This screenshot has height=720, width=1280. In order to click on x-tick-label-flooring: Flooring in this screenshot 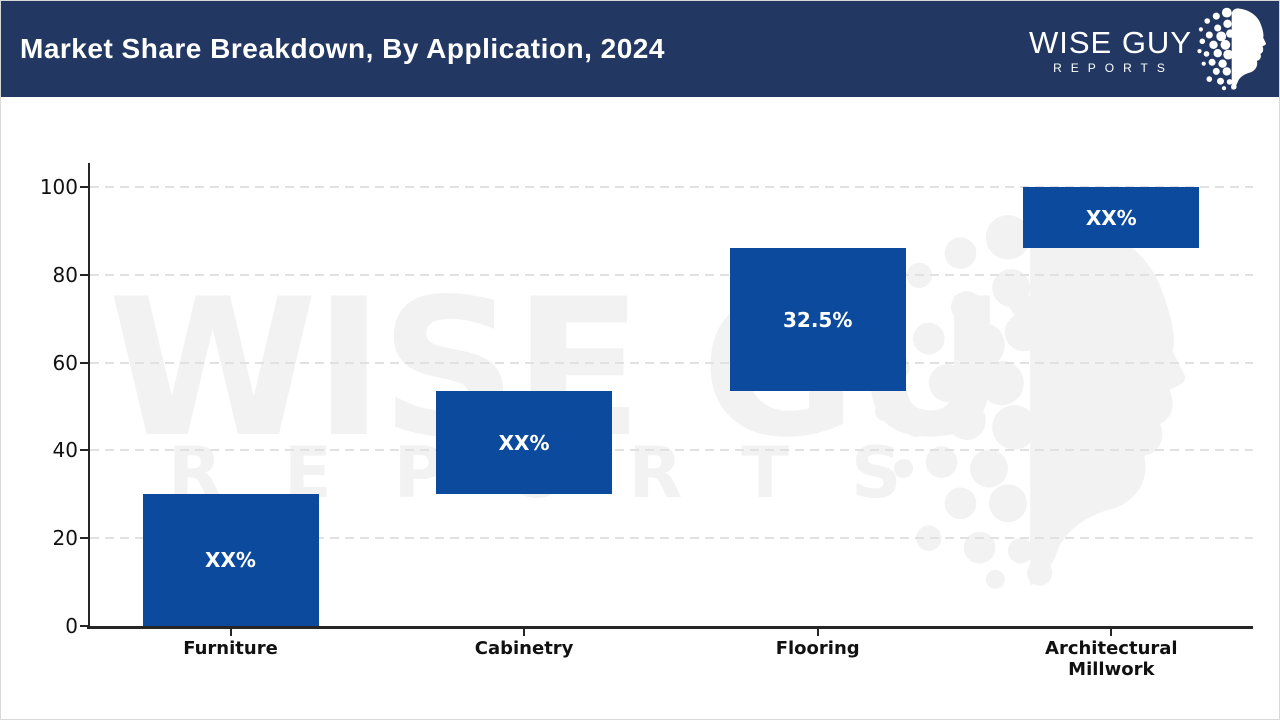, I will do `click(817, 648)`.